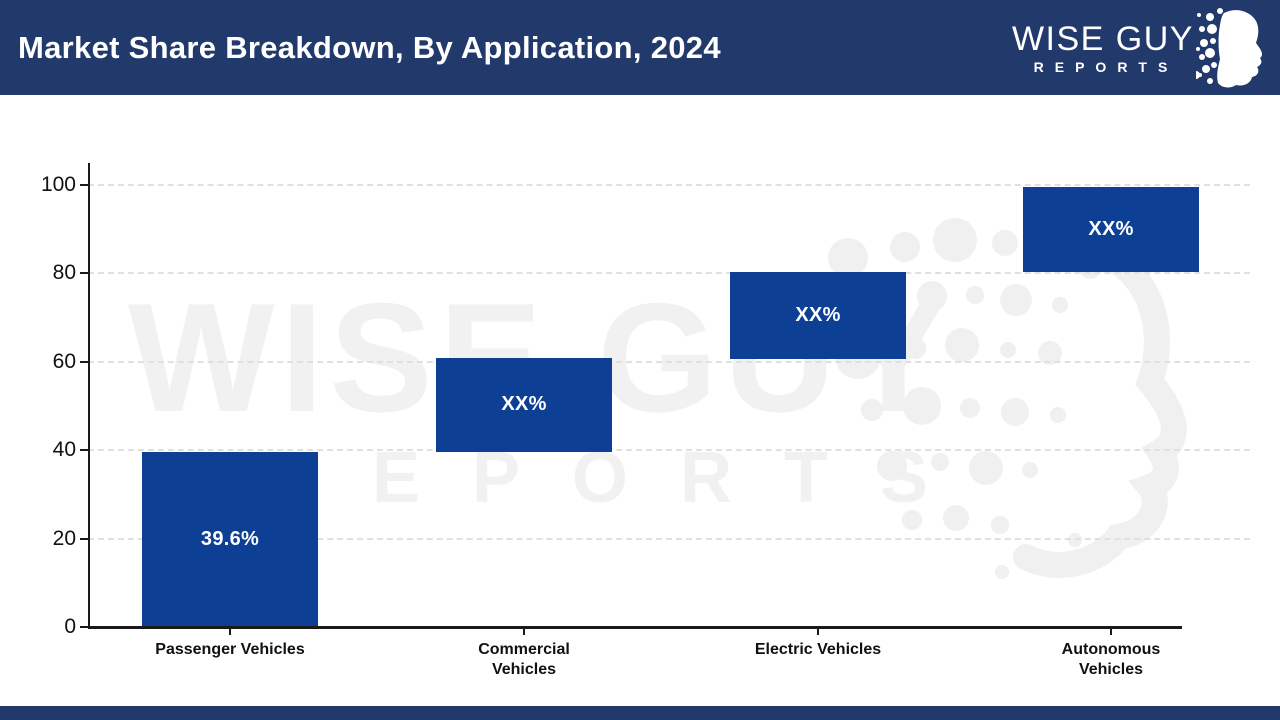 The width and height of the screenshot is (1280, 720). I want to click on brand-logo: WISE GUY REPORTS, so click(1139, 47).